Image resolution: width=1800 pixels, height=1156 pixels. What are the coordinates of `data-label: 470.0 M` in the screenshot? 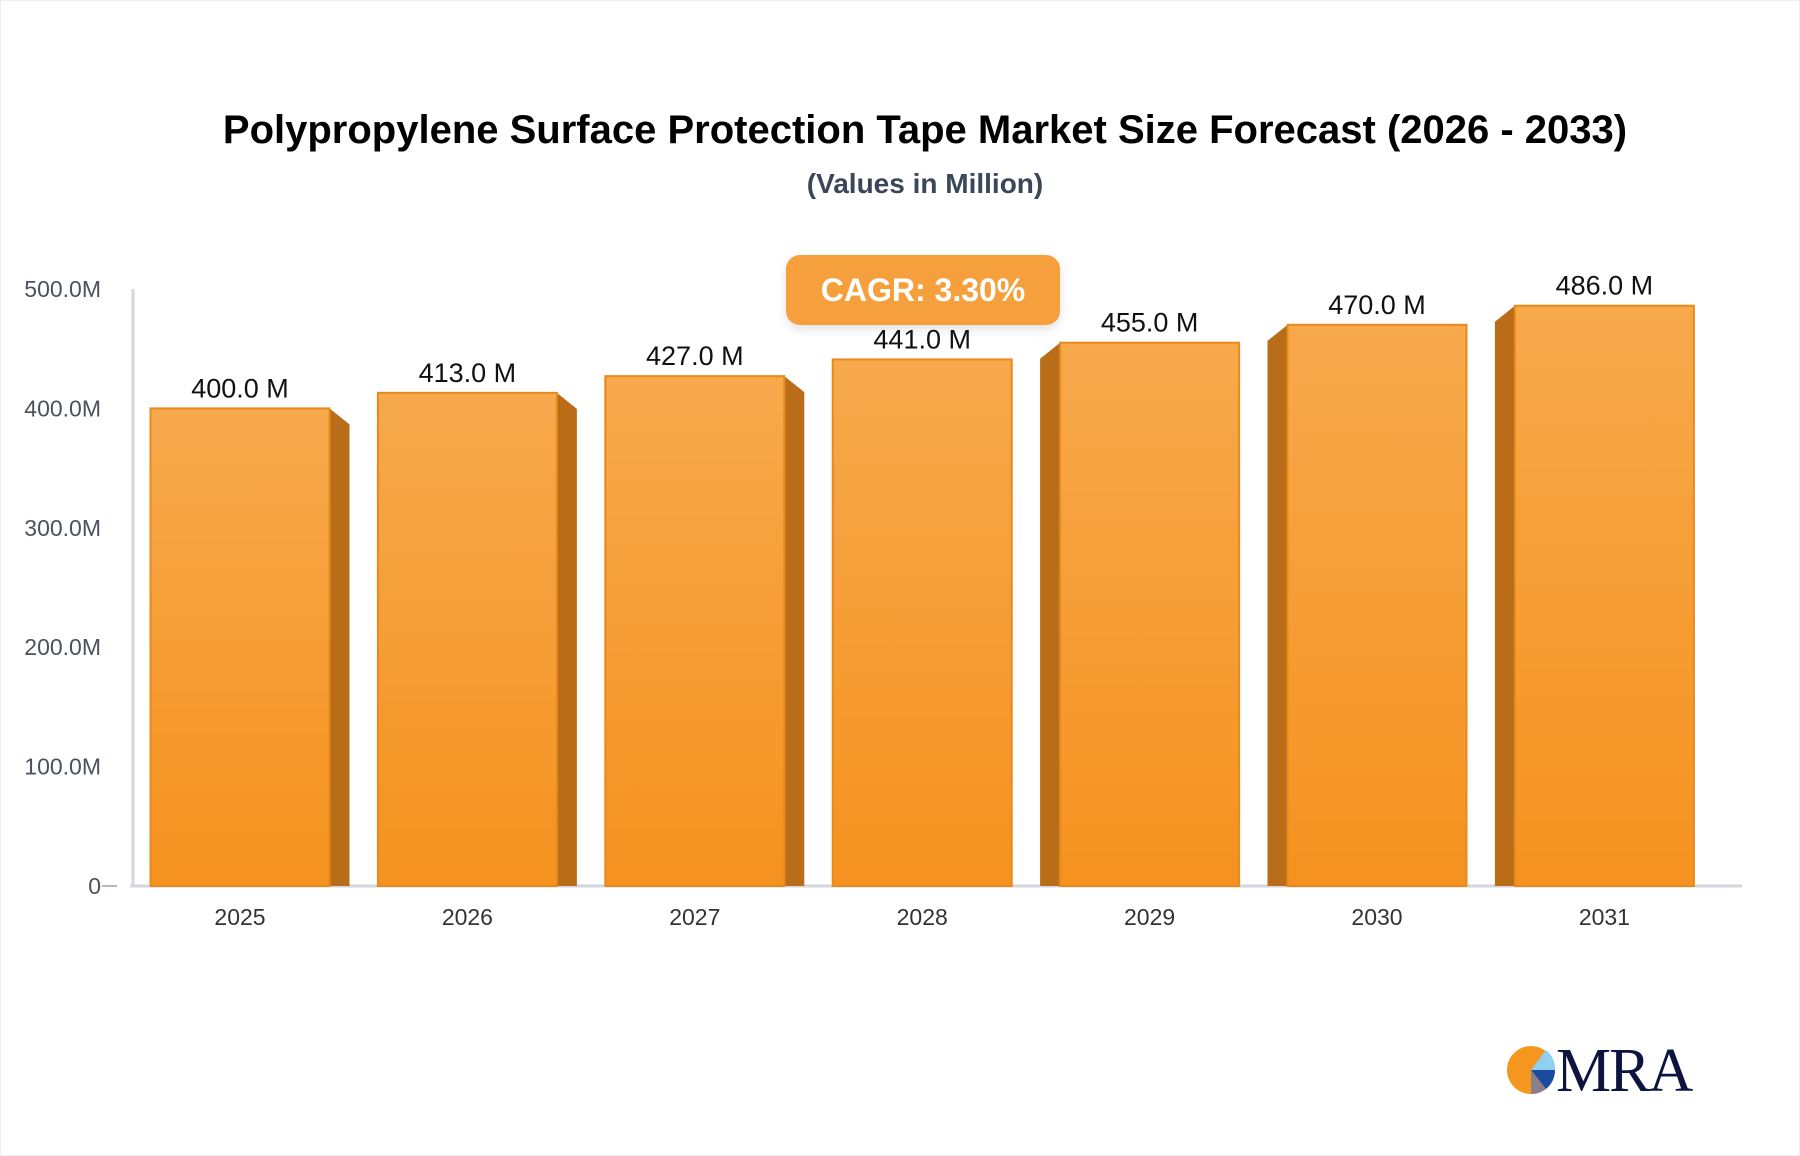 It's located at (1377, 305).